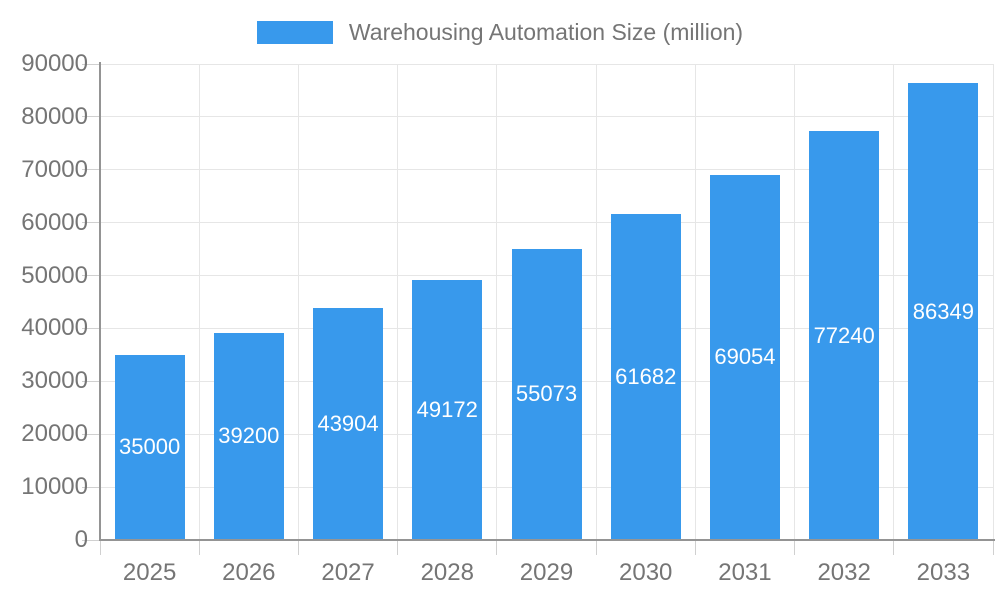 The height and width of the screenshot is (600, 1000). I want to click on legend-swatch, so click(294, 32).